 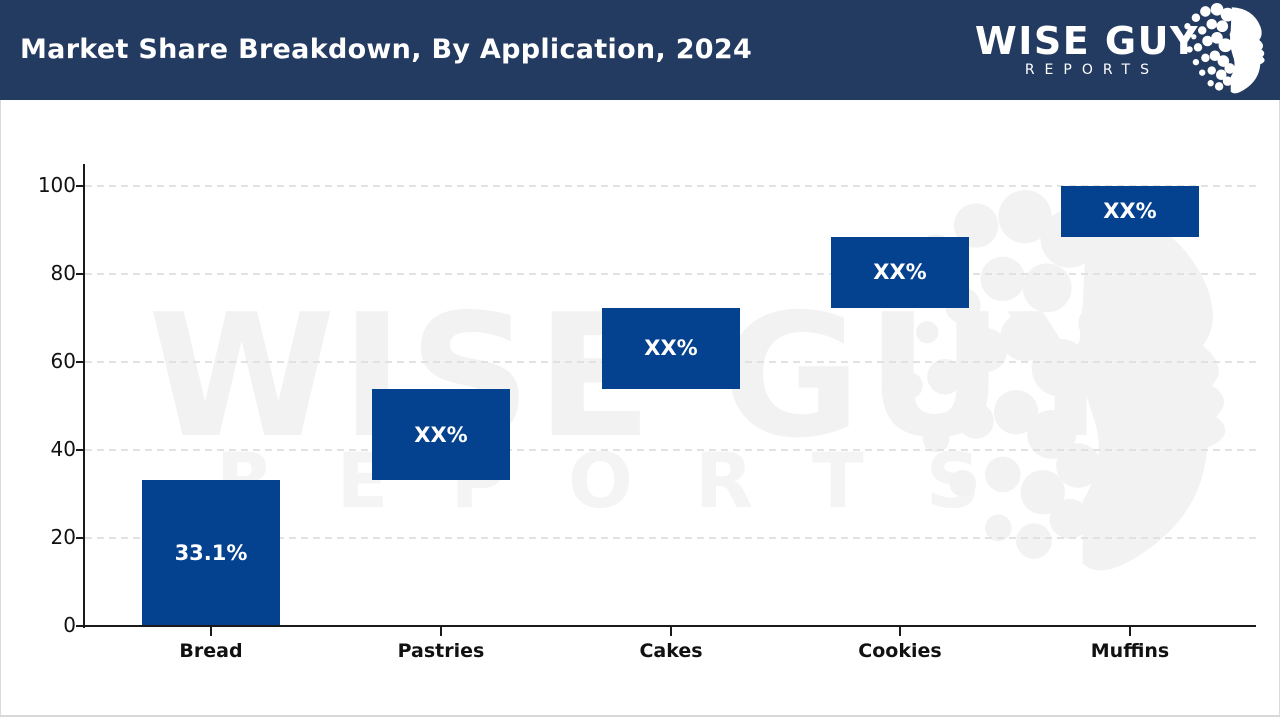 I want to click on category-label-cakes: Cakes, so click(x=671, y=651).